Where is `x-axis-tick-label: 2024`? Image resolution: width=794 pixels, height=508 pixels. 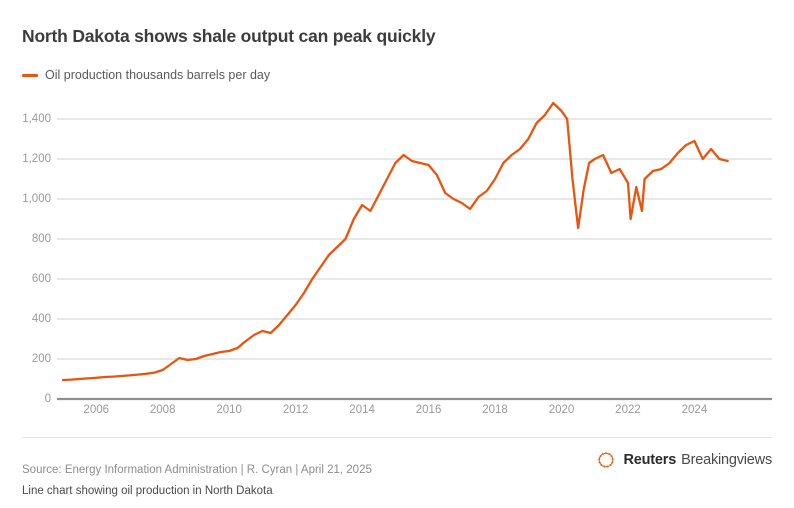
x-axis-tick-label: 2024 is located at coordinates (694, 410).